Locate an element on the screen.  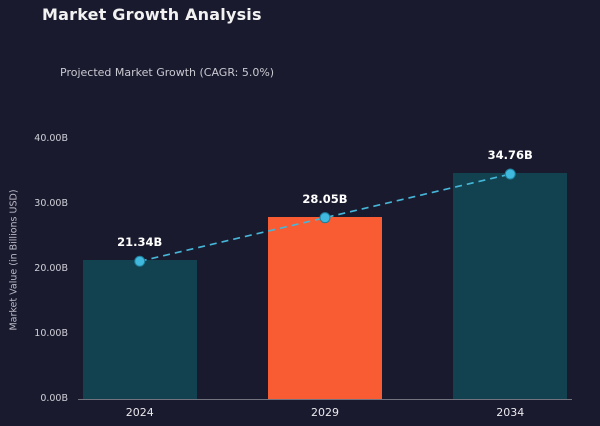
bar-2029 is located at coordinates (325, 307).